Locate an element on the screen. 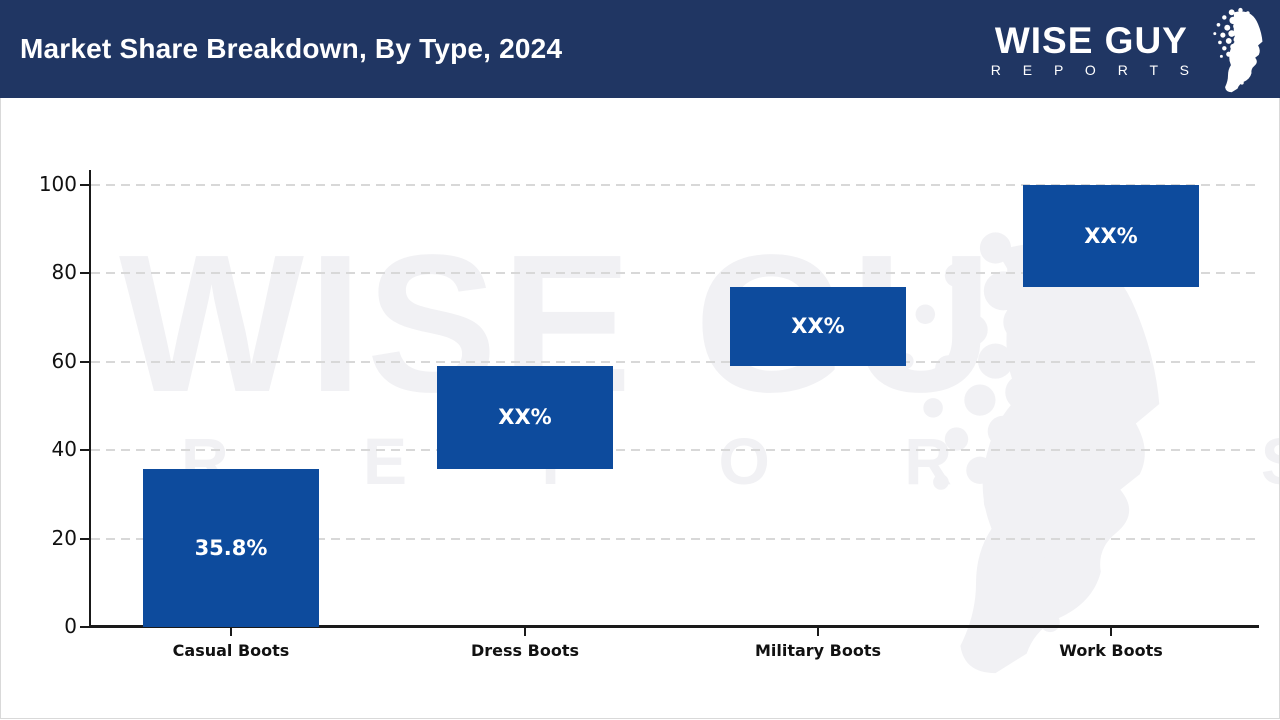 The image size is (1280, 720). brand-logo-text: WISE GUY R E P O R T S is located at coordinates (1091, 49).